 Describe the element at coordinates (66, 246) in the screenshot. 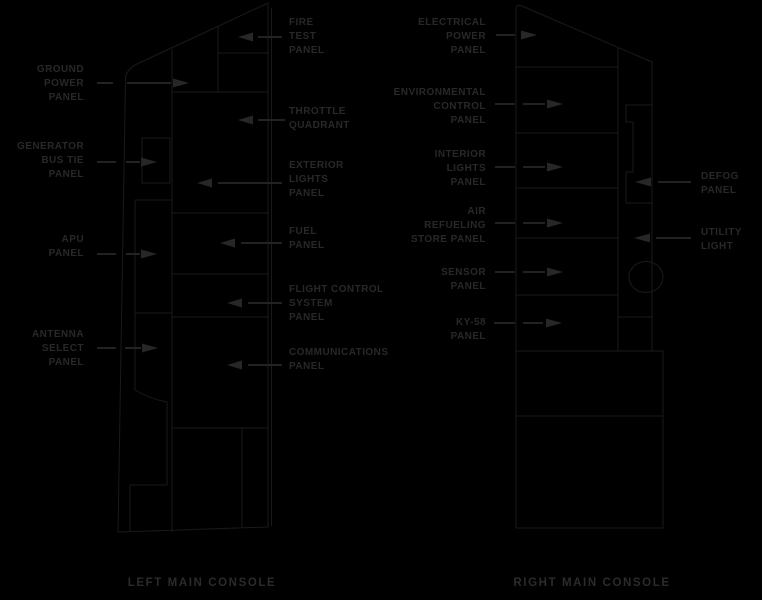

I see `label-apu-panel: APU PANEL` at that location.